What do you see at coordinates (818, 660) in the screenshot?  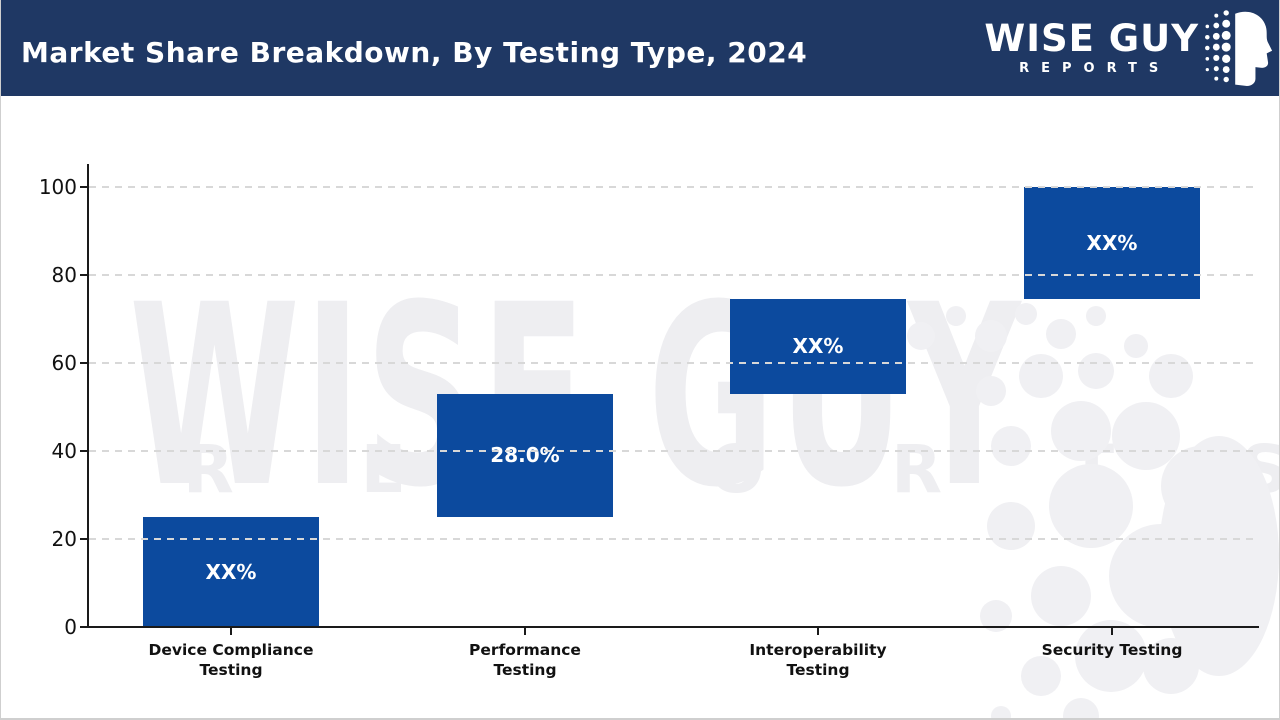 I see `x-category-label: Interoperability Testing` at bounding box center [818, 660].